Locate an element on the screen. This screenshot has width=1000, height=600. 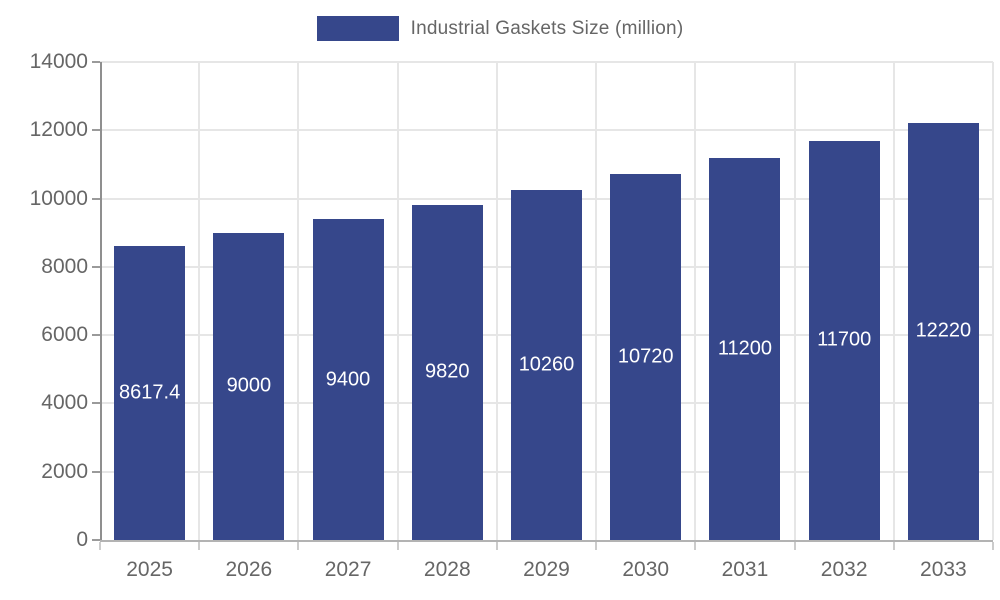
bar-value-label: 12220 is located at coordinates (943, 330).